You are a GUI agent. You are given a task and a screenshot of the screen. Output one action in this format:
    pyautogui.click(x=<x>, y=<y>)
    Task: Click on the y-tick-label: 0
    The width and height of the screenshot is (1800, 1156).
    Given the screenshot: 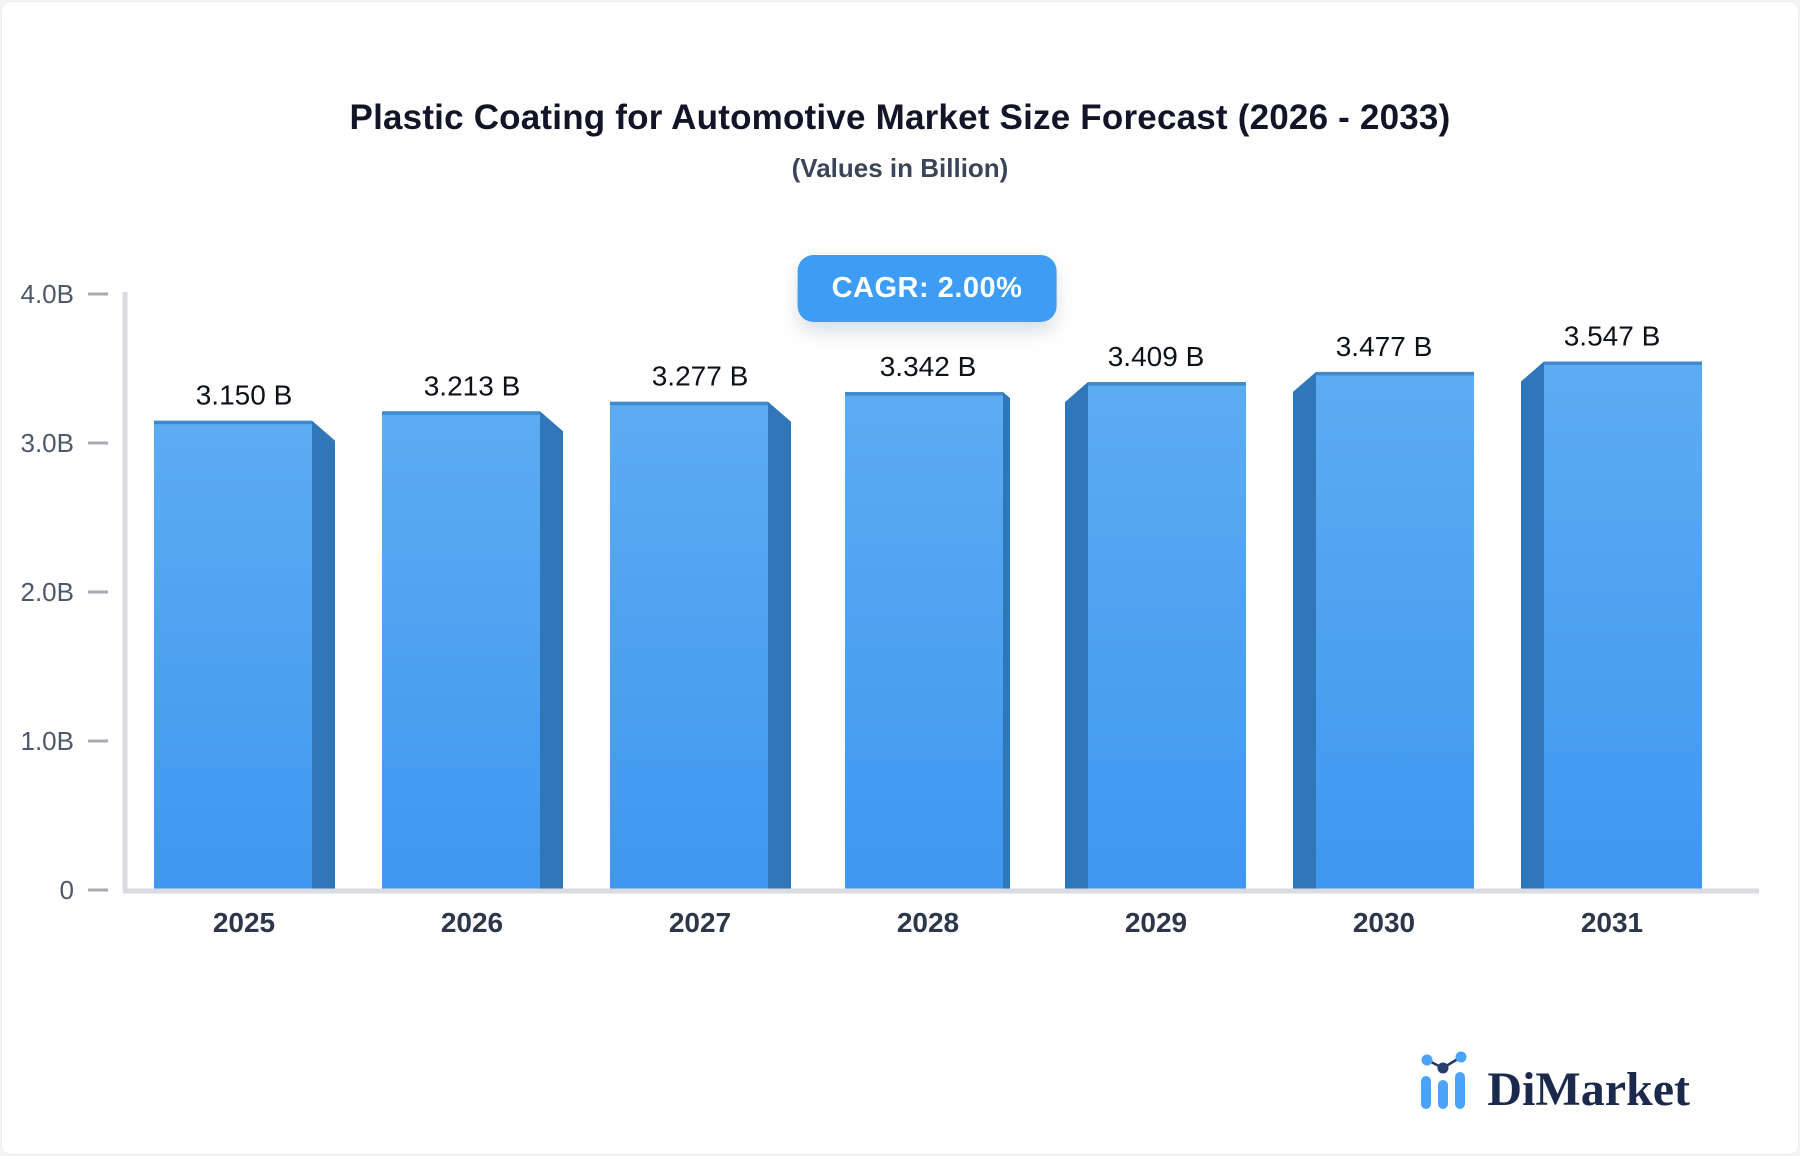 What is the action you would take?
    pyautogui.click(x=67, y=890)
    